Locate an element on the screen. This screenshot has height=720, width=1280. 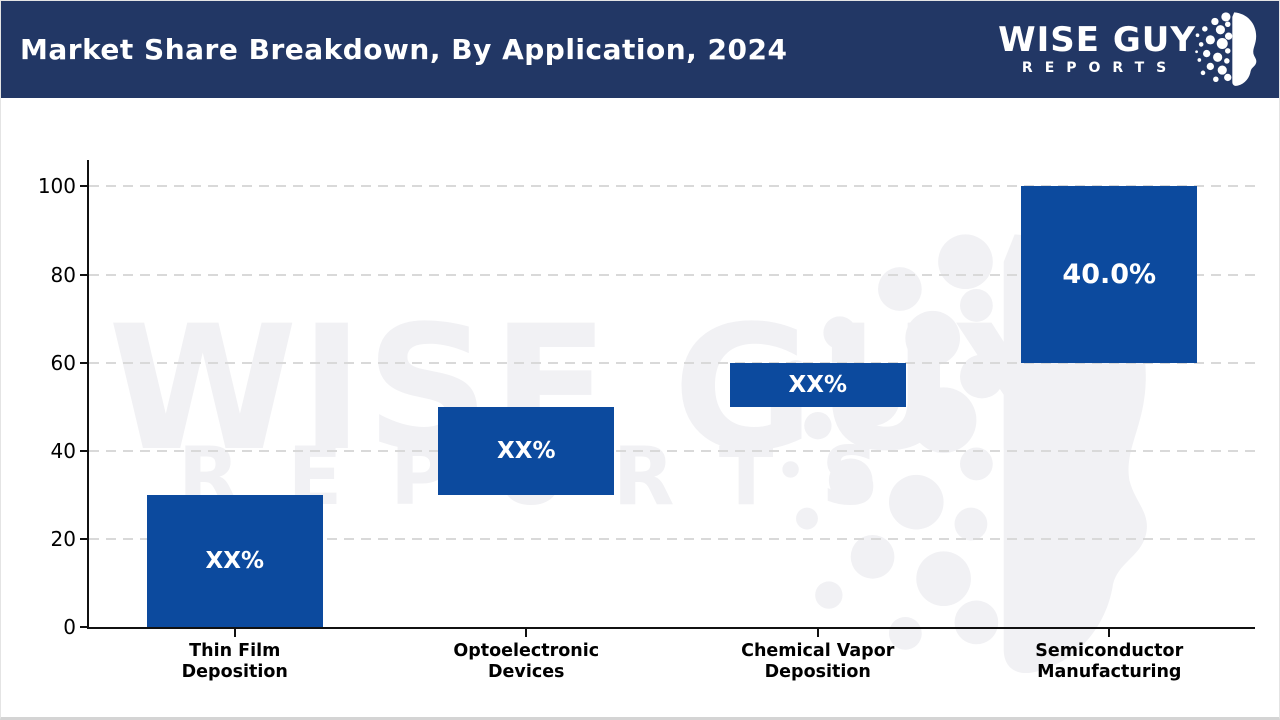
bar-semiconductor-manufacturing: 40.0% is located at coordinates (1109, 274).